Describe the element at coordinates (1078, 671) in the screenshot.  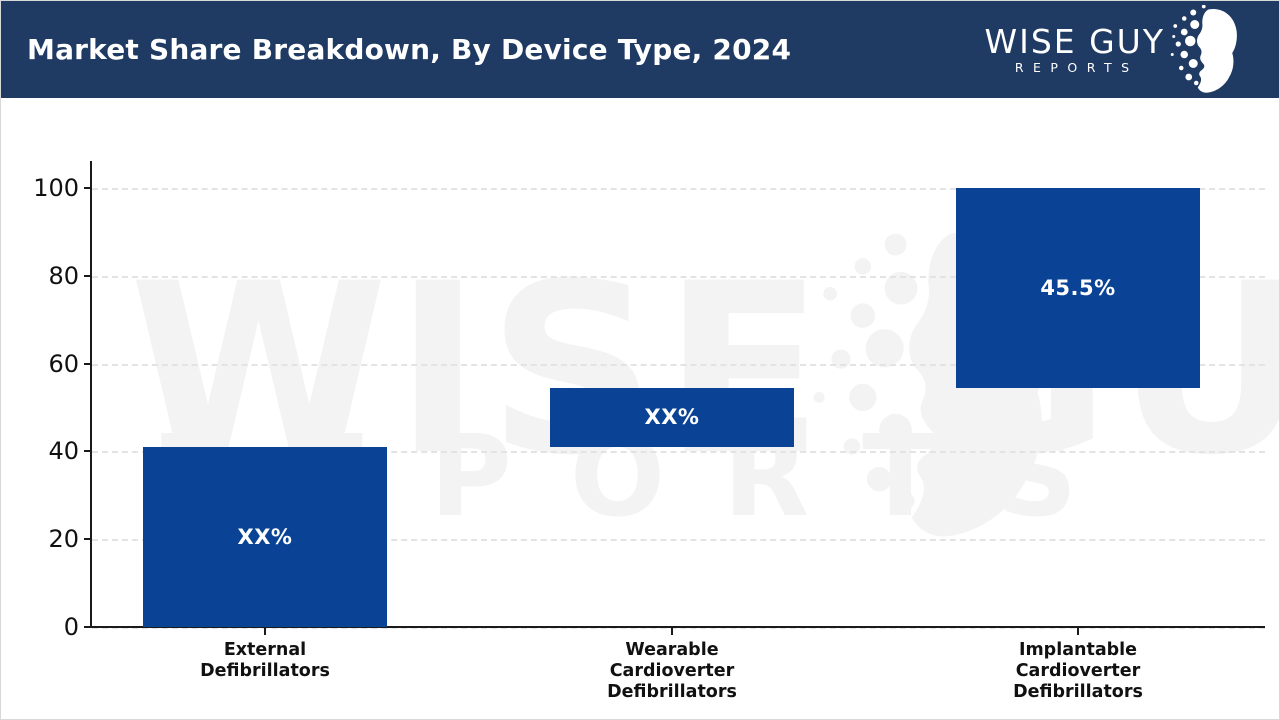
I see `x-category-label: Implantable Cardioverter Defibrillators` at that location.